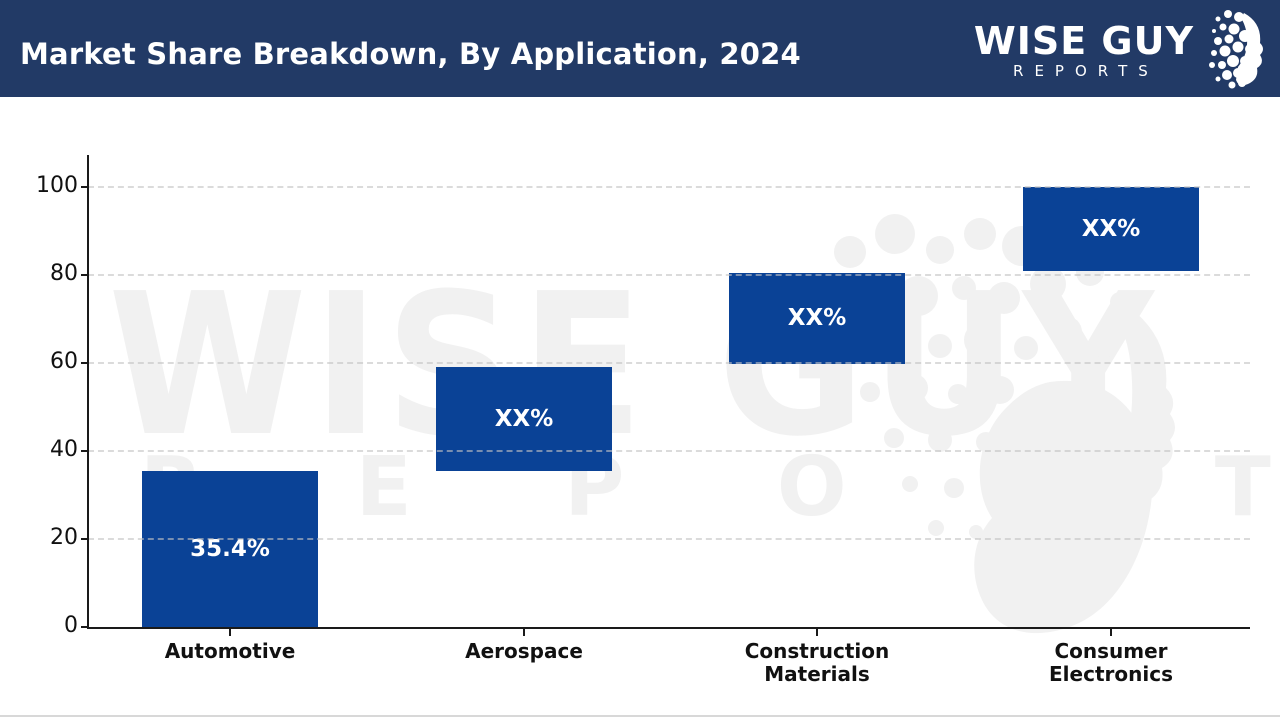 The height and width of the screenshot is (720, 1280). I want to click on bar-construction-materials: XX%, so click(817, 318).